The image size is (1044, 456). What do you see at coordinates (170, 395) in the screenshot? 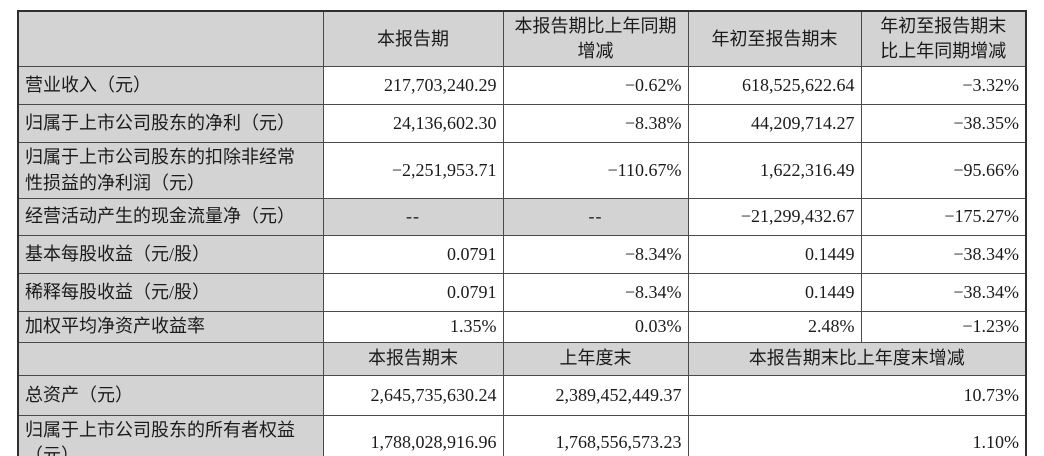
I see `row-label: 总资产（元）` at bounding box center [170, 395].